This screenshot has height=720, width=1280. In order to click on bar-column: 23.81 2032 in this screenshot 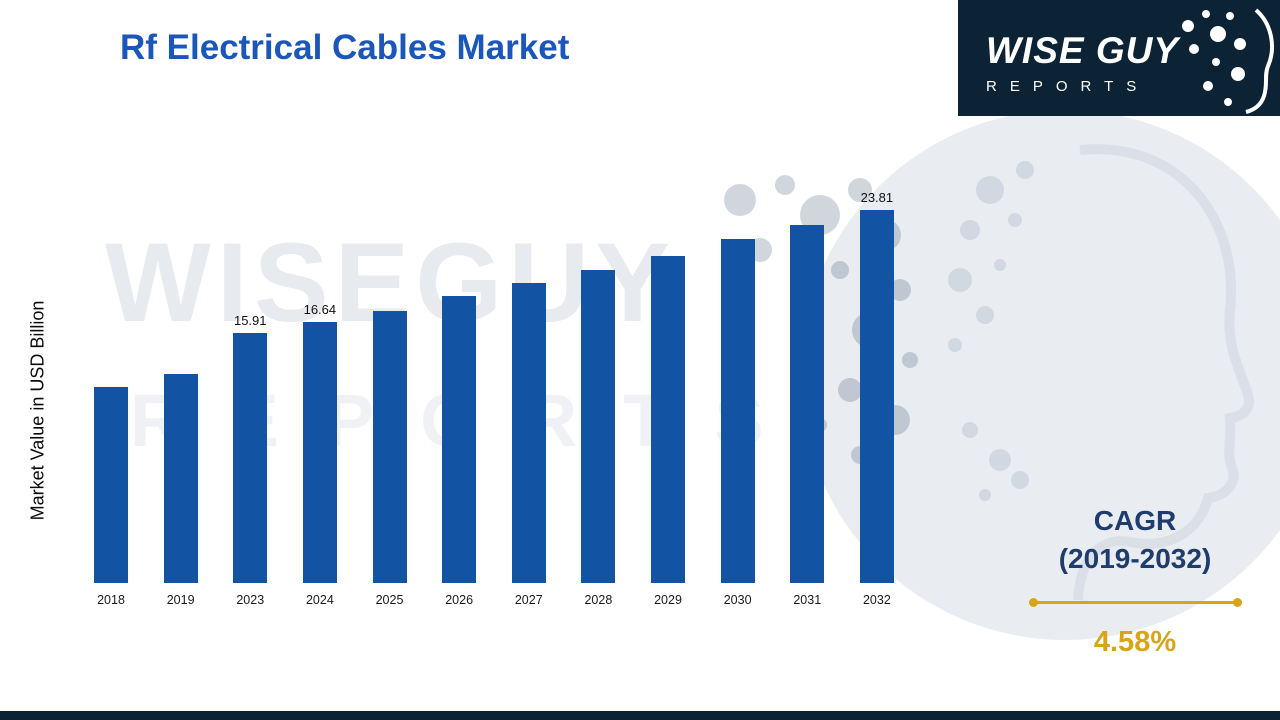, I will do `click(877, 395)`.